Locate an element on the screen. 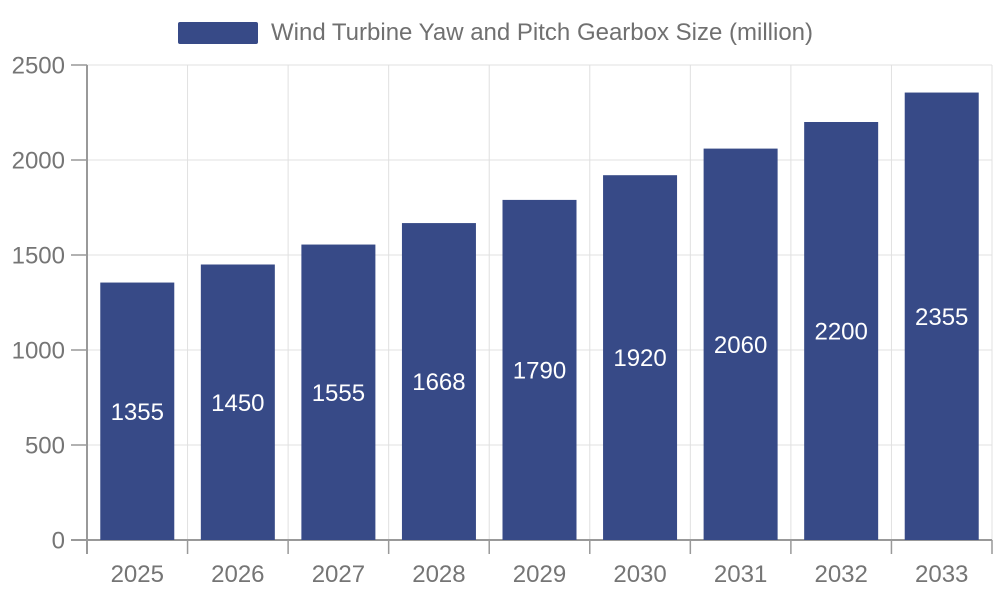 The height and width of the screenshot is (600, 1000). bar-2027 is located at coordinates (338, 392).